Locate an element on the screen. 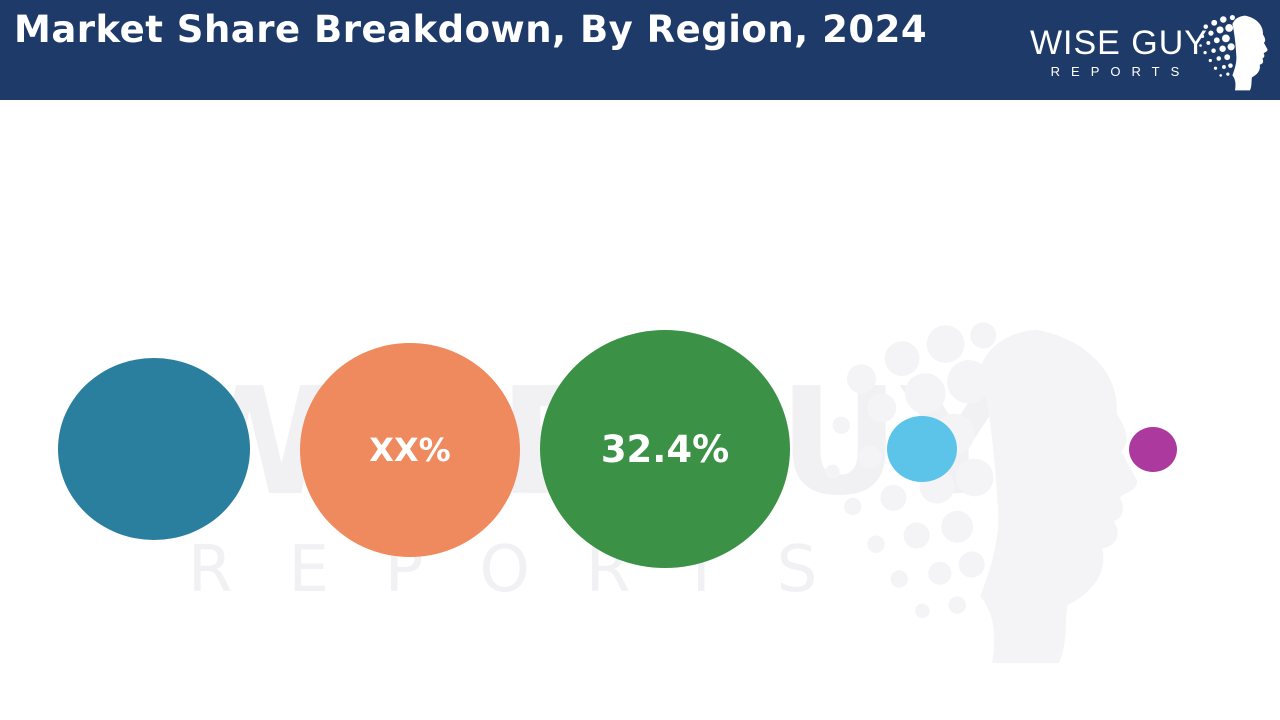 The height and width of the screenshot is (720, 1280). logo-subtext: REPORTS is located at coordinates (1120, 71).